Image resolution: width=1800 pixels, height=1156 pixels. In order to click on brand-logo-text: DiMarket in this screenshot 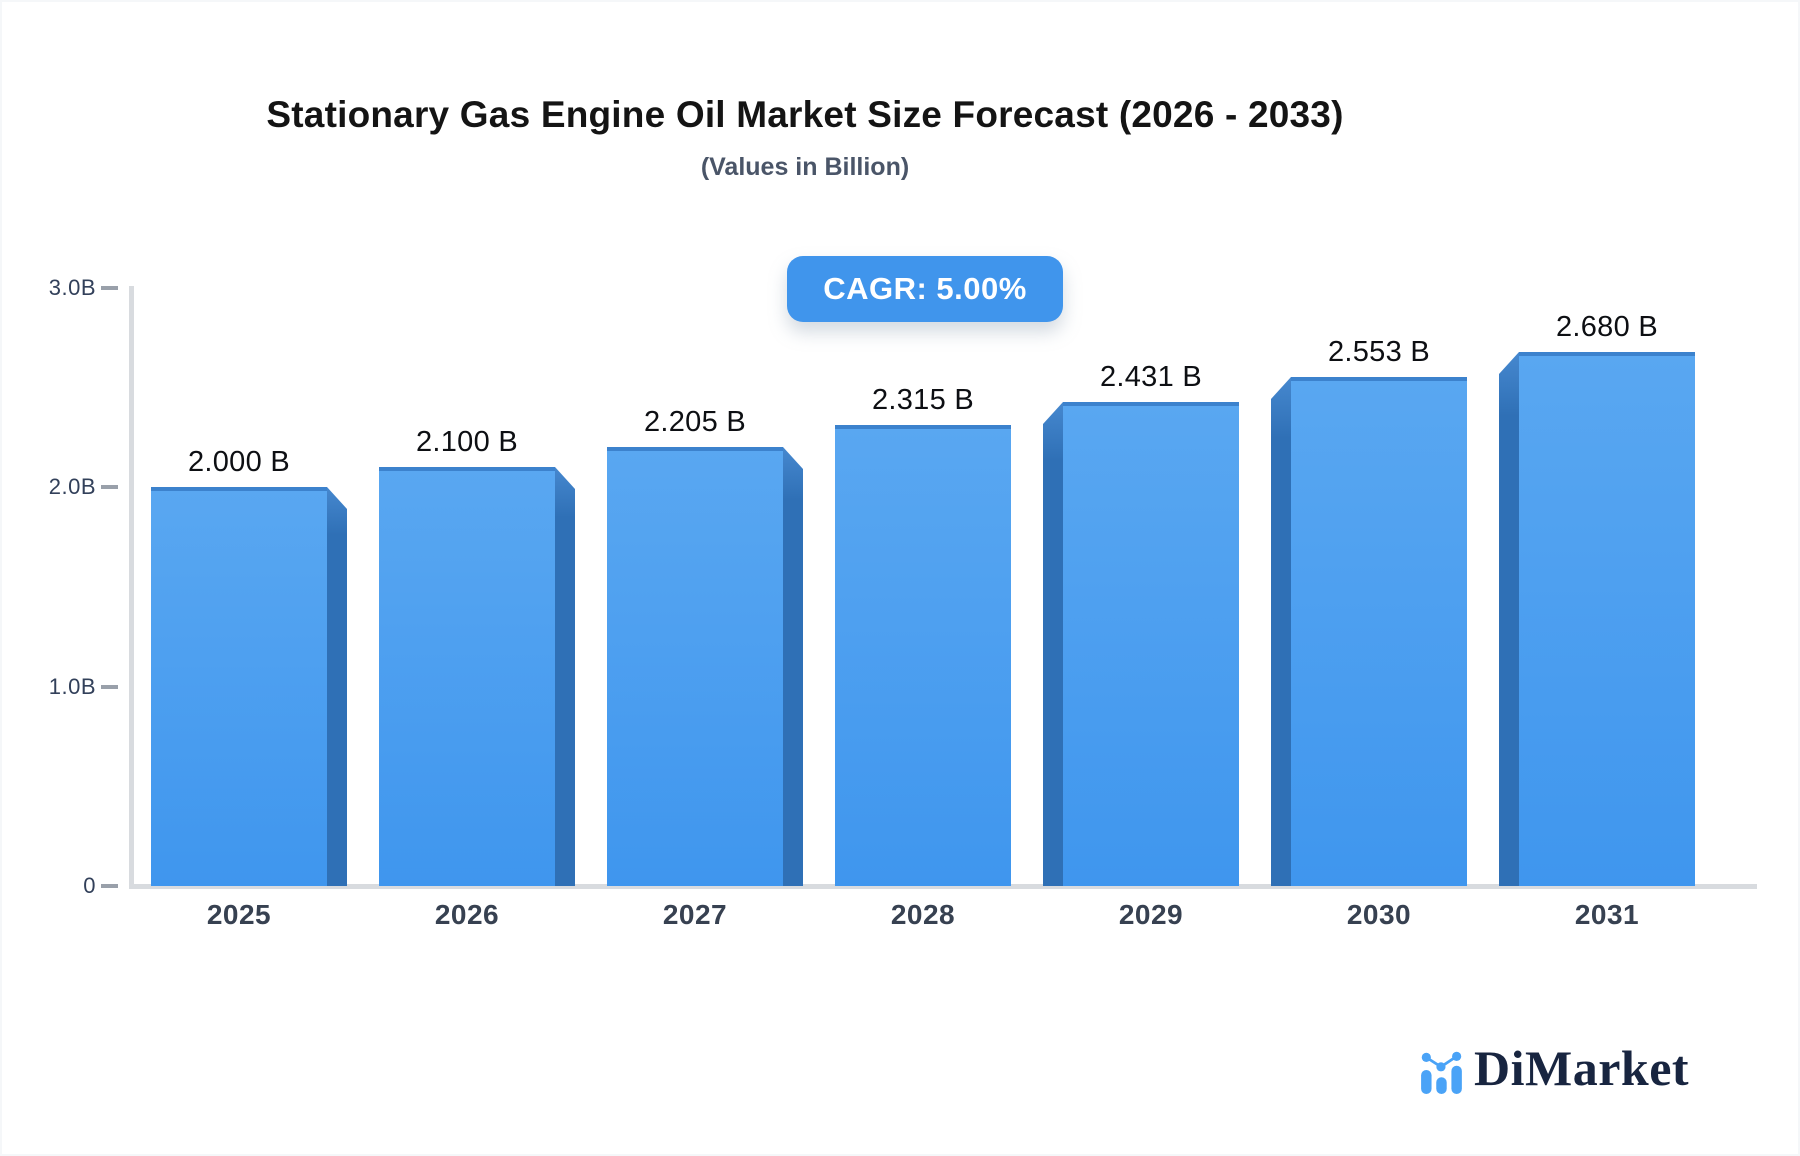, I will do `click(1582, 1068)`.